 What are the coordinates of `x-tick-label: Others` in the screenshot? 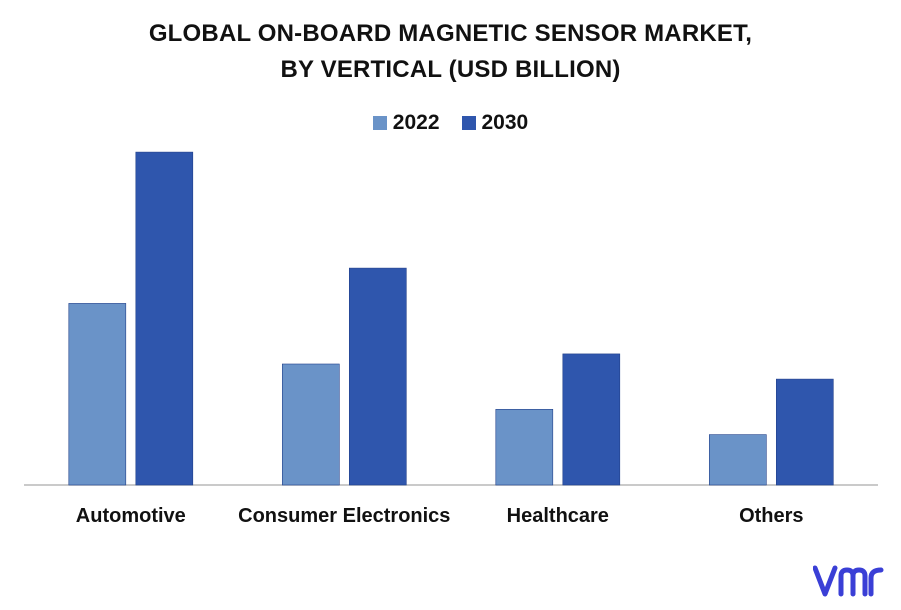 It's located at (771, 516).